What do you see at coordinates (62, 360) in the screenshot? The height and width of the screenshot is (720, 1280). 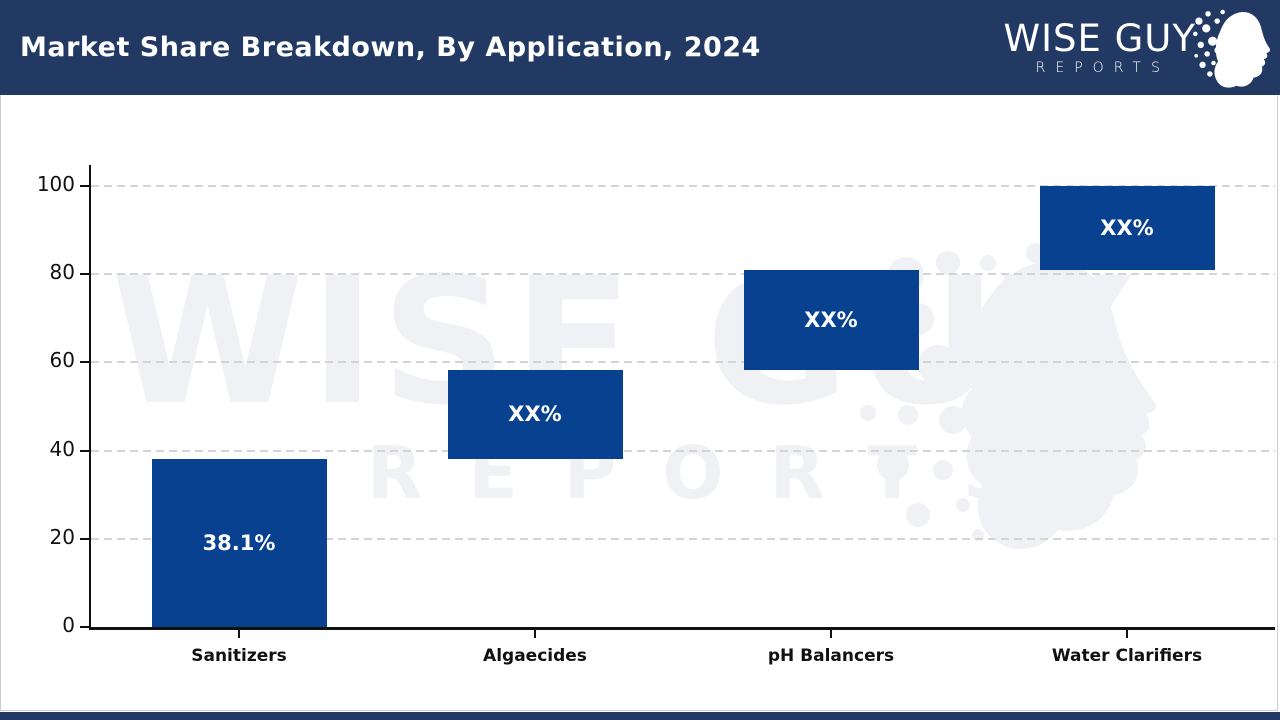 I see `y-tick-label: 60` at bounding box center [62, 360].